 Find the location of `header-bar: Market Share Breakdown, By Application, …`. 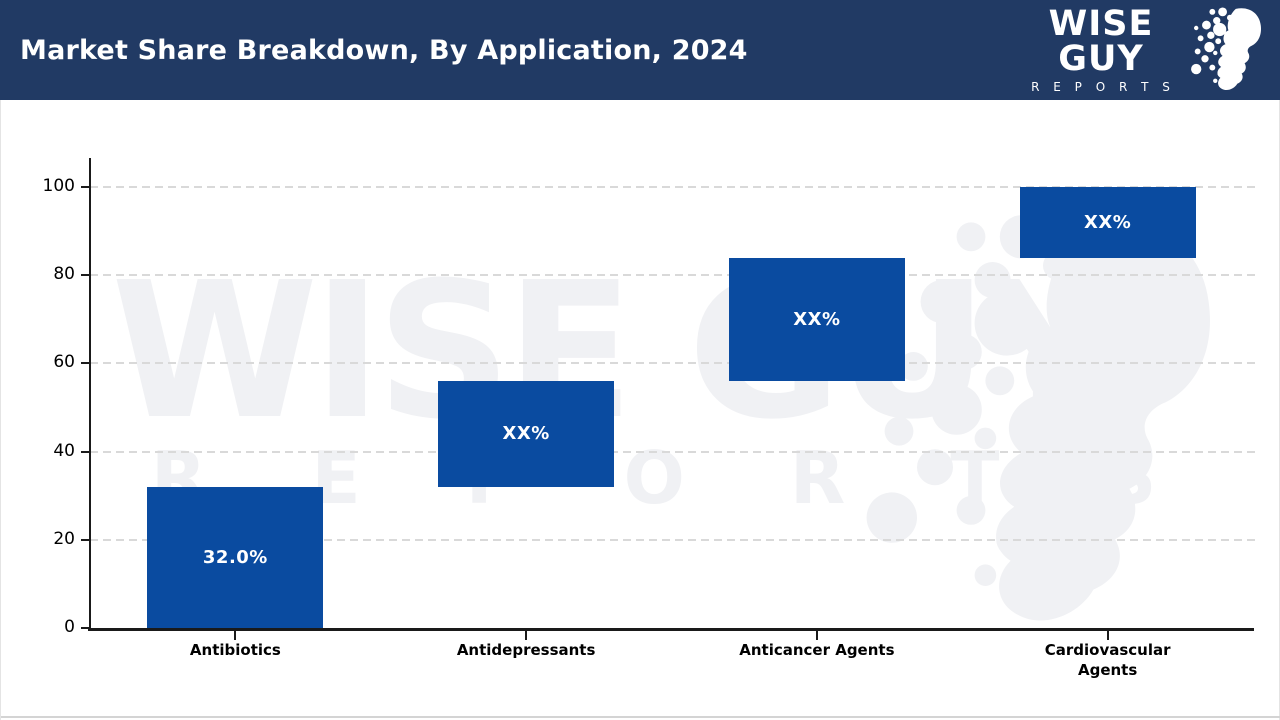

header-bar: Market Share Breakdown, By Application, … is located at coordinates (640, 50).